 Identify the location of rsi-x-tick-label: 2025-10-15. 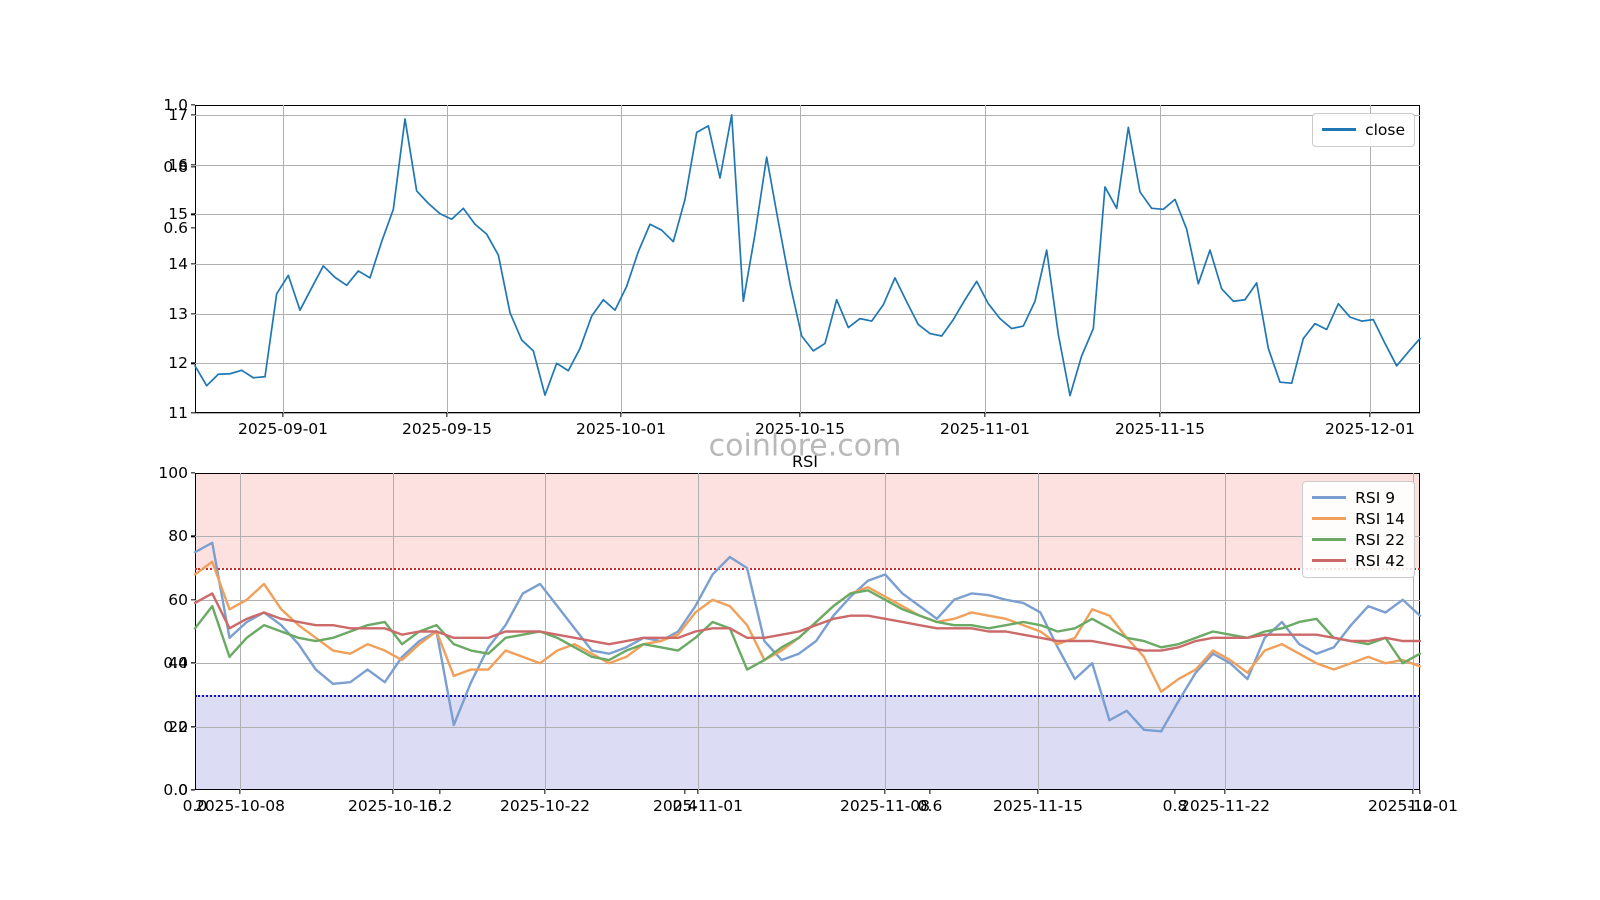
(393, 806).